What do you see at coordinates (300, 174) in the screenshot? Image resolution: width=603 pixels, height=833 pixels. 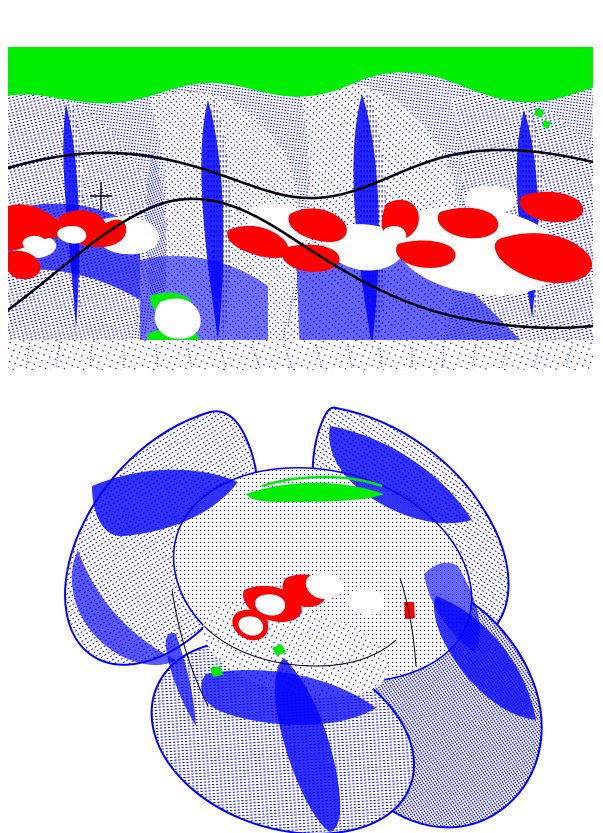 I see `separatrix-upper` at bounding box center [300, 174].